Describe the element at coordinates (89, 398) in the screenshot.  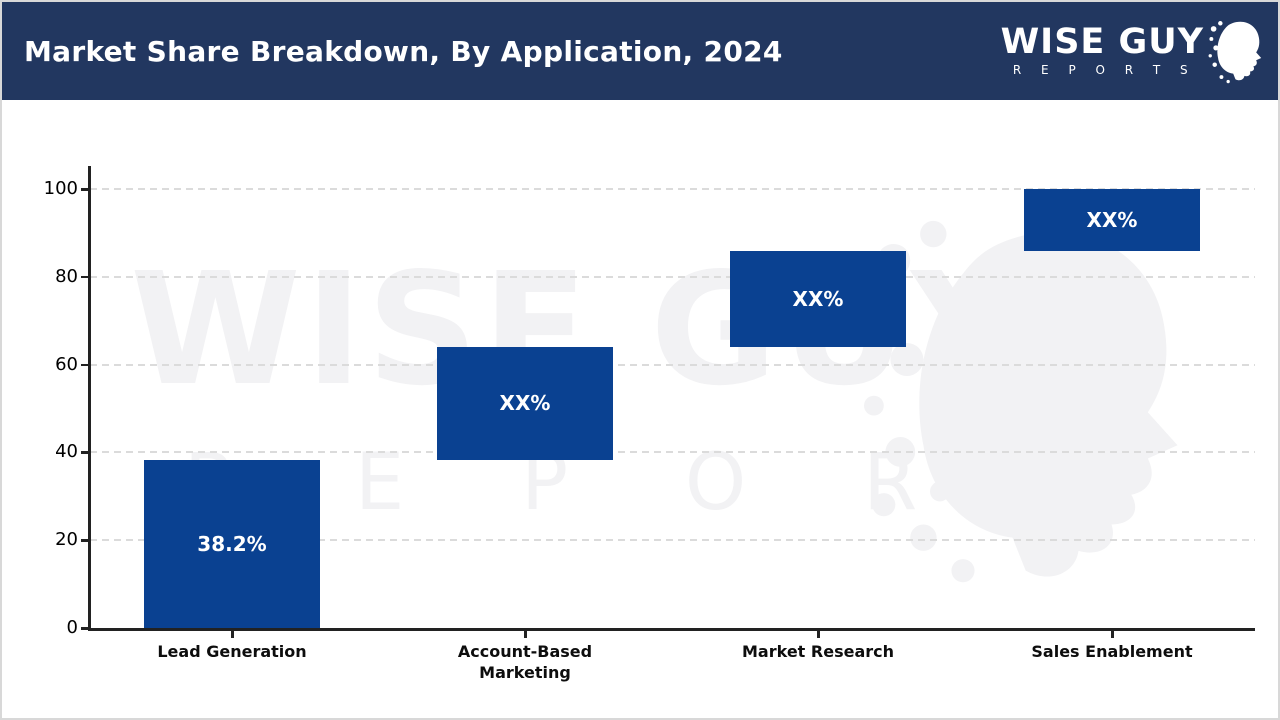
I see `y-axis-line` at that location.